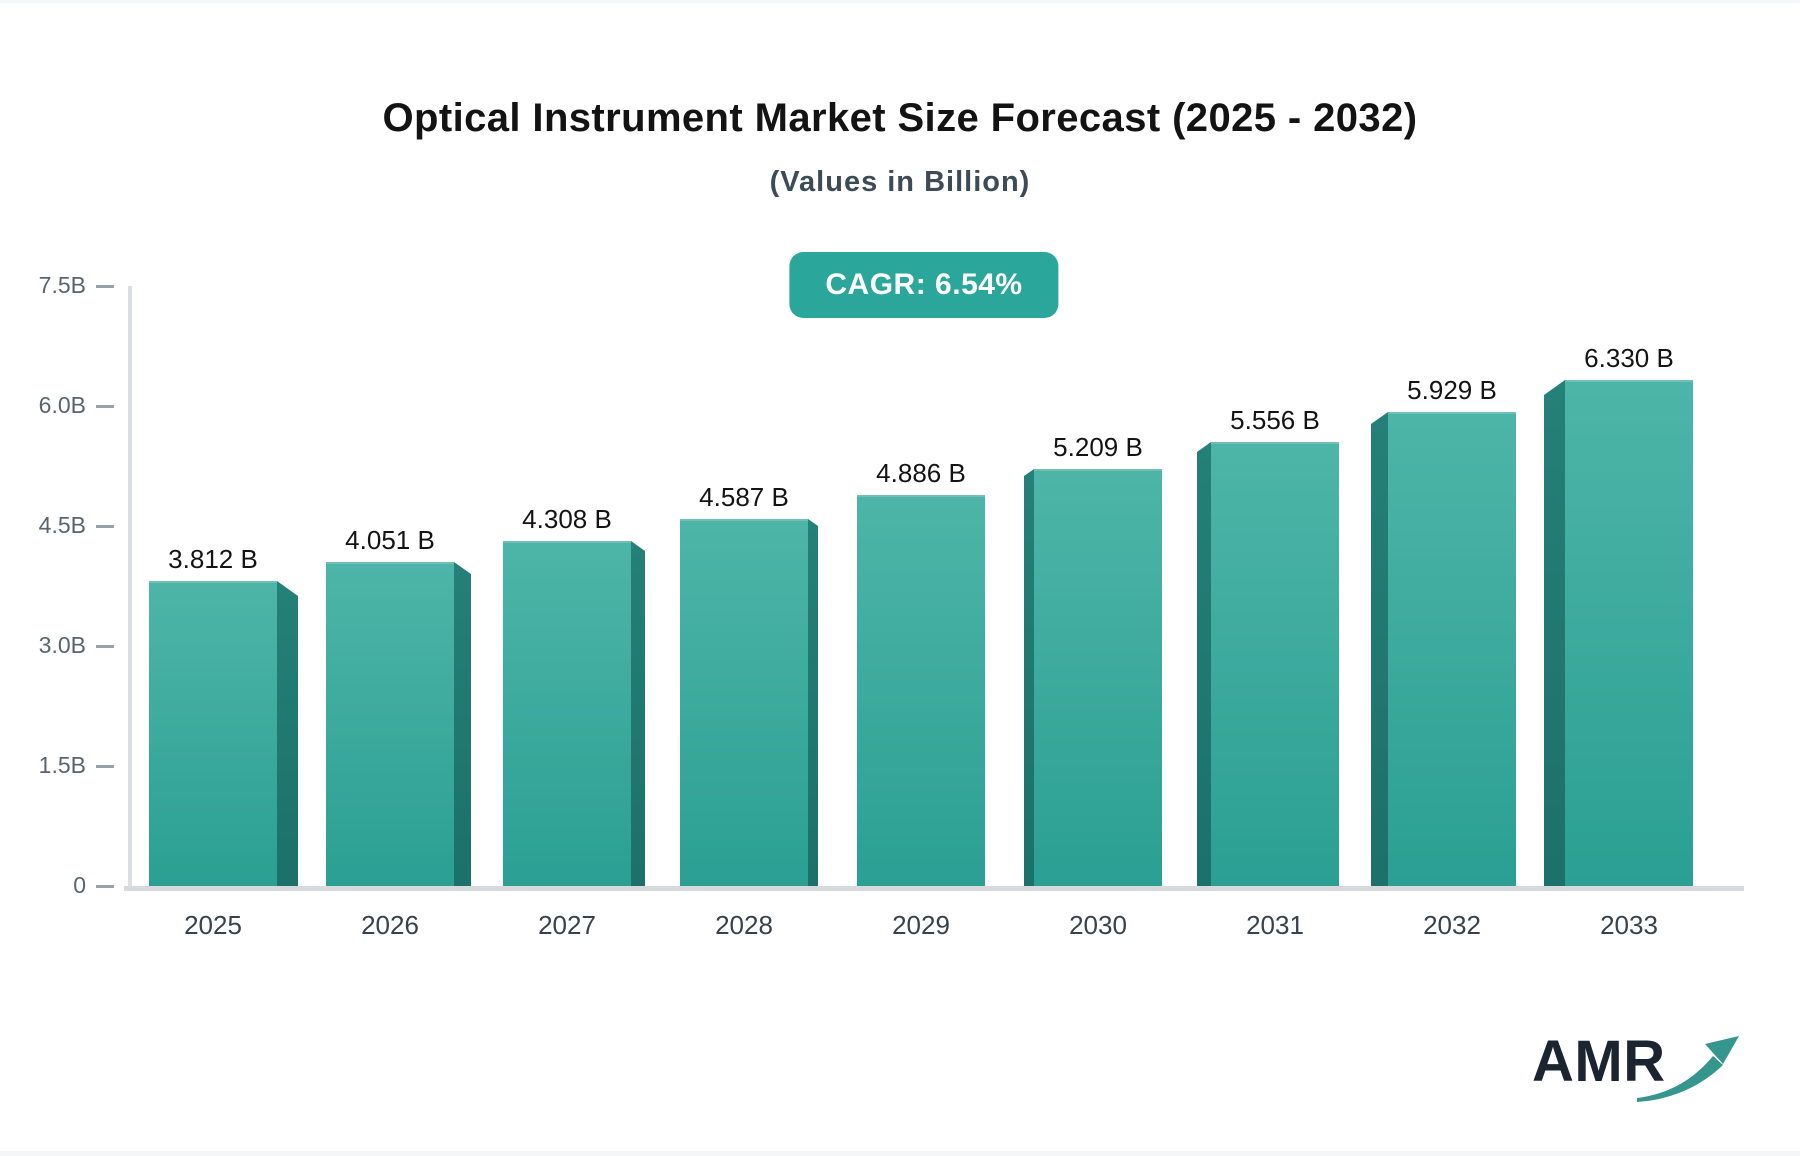 Image resolution: width=1800 pixels, height=1156 pixels. I want to click on amr-logo: AMR, so click(1647, 1073).